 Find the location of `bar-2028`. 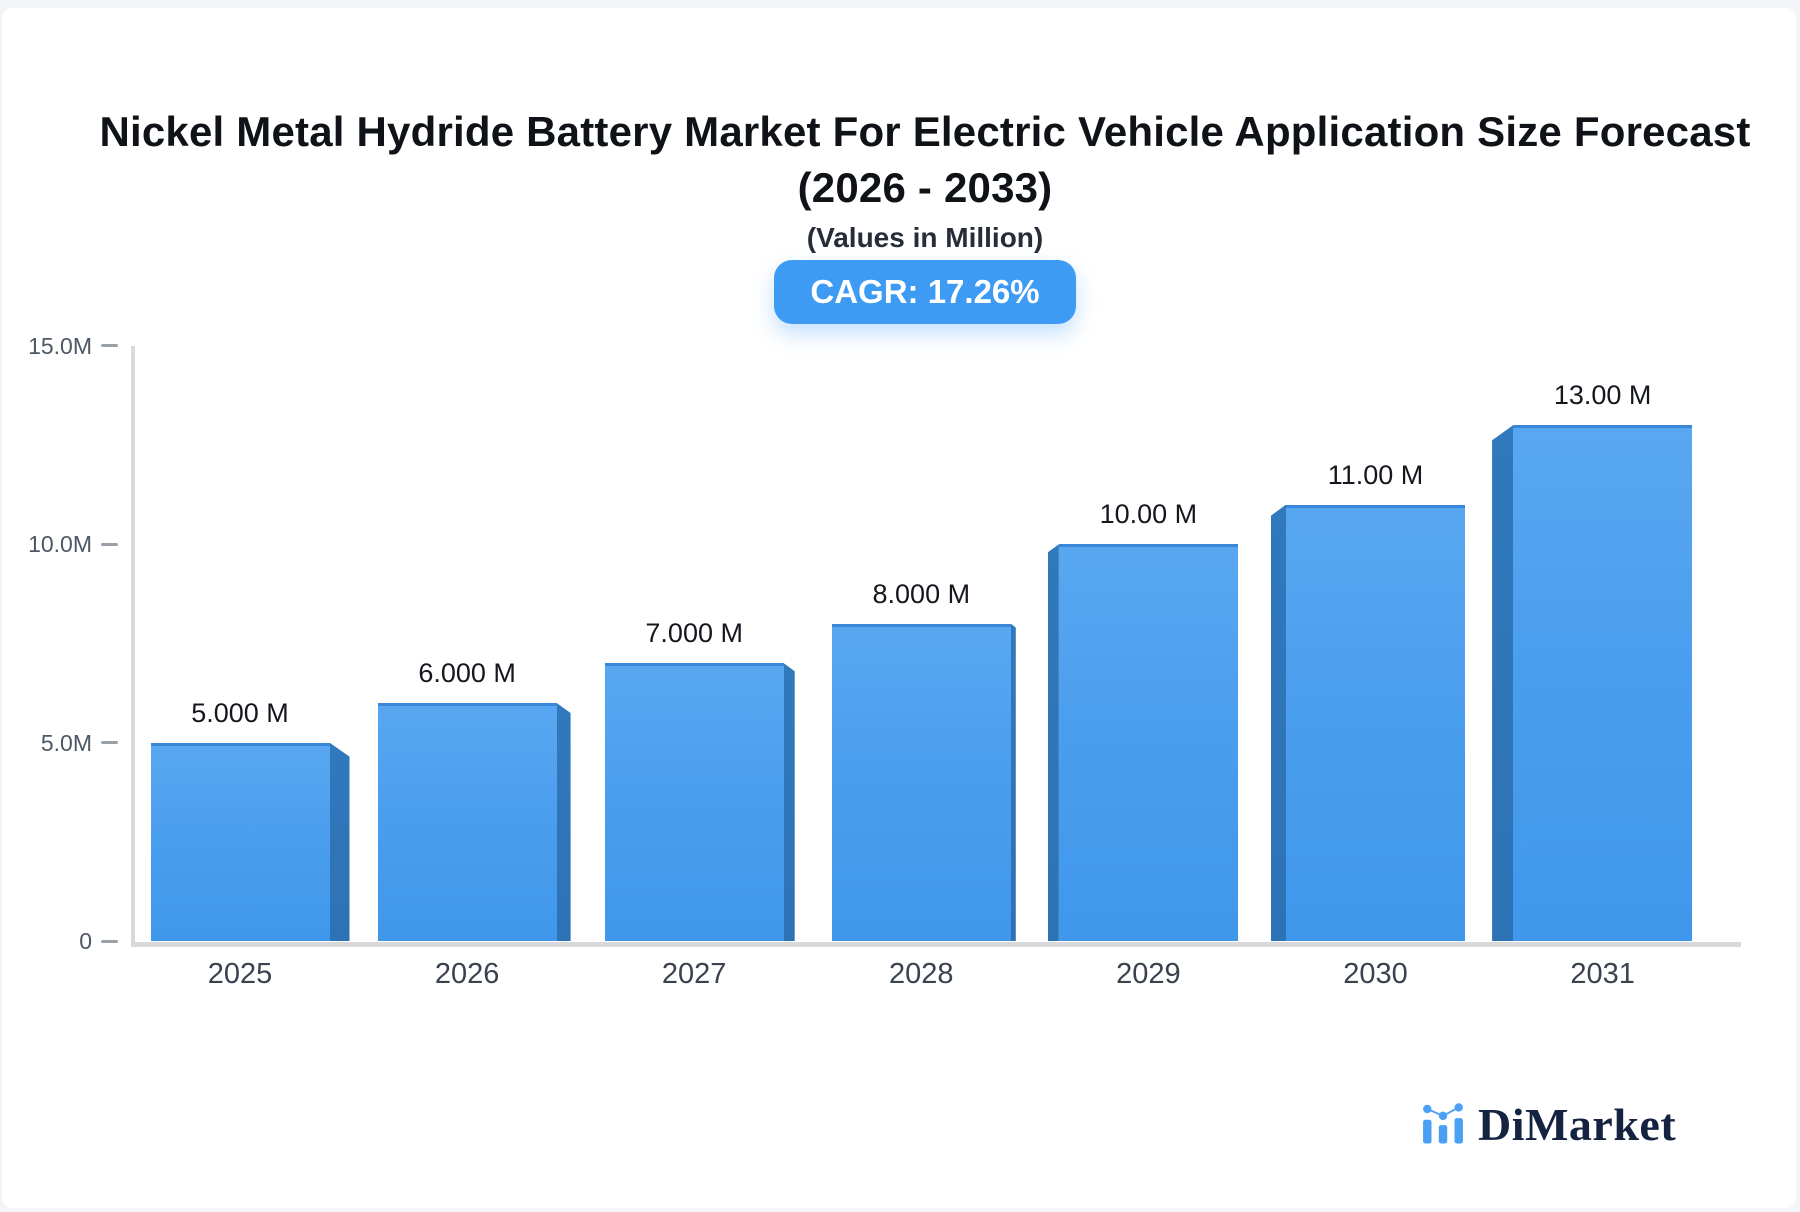

bar-2028 is located at coordinates (921, 782).